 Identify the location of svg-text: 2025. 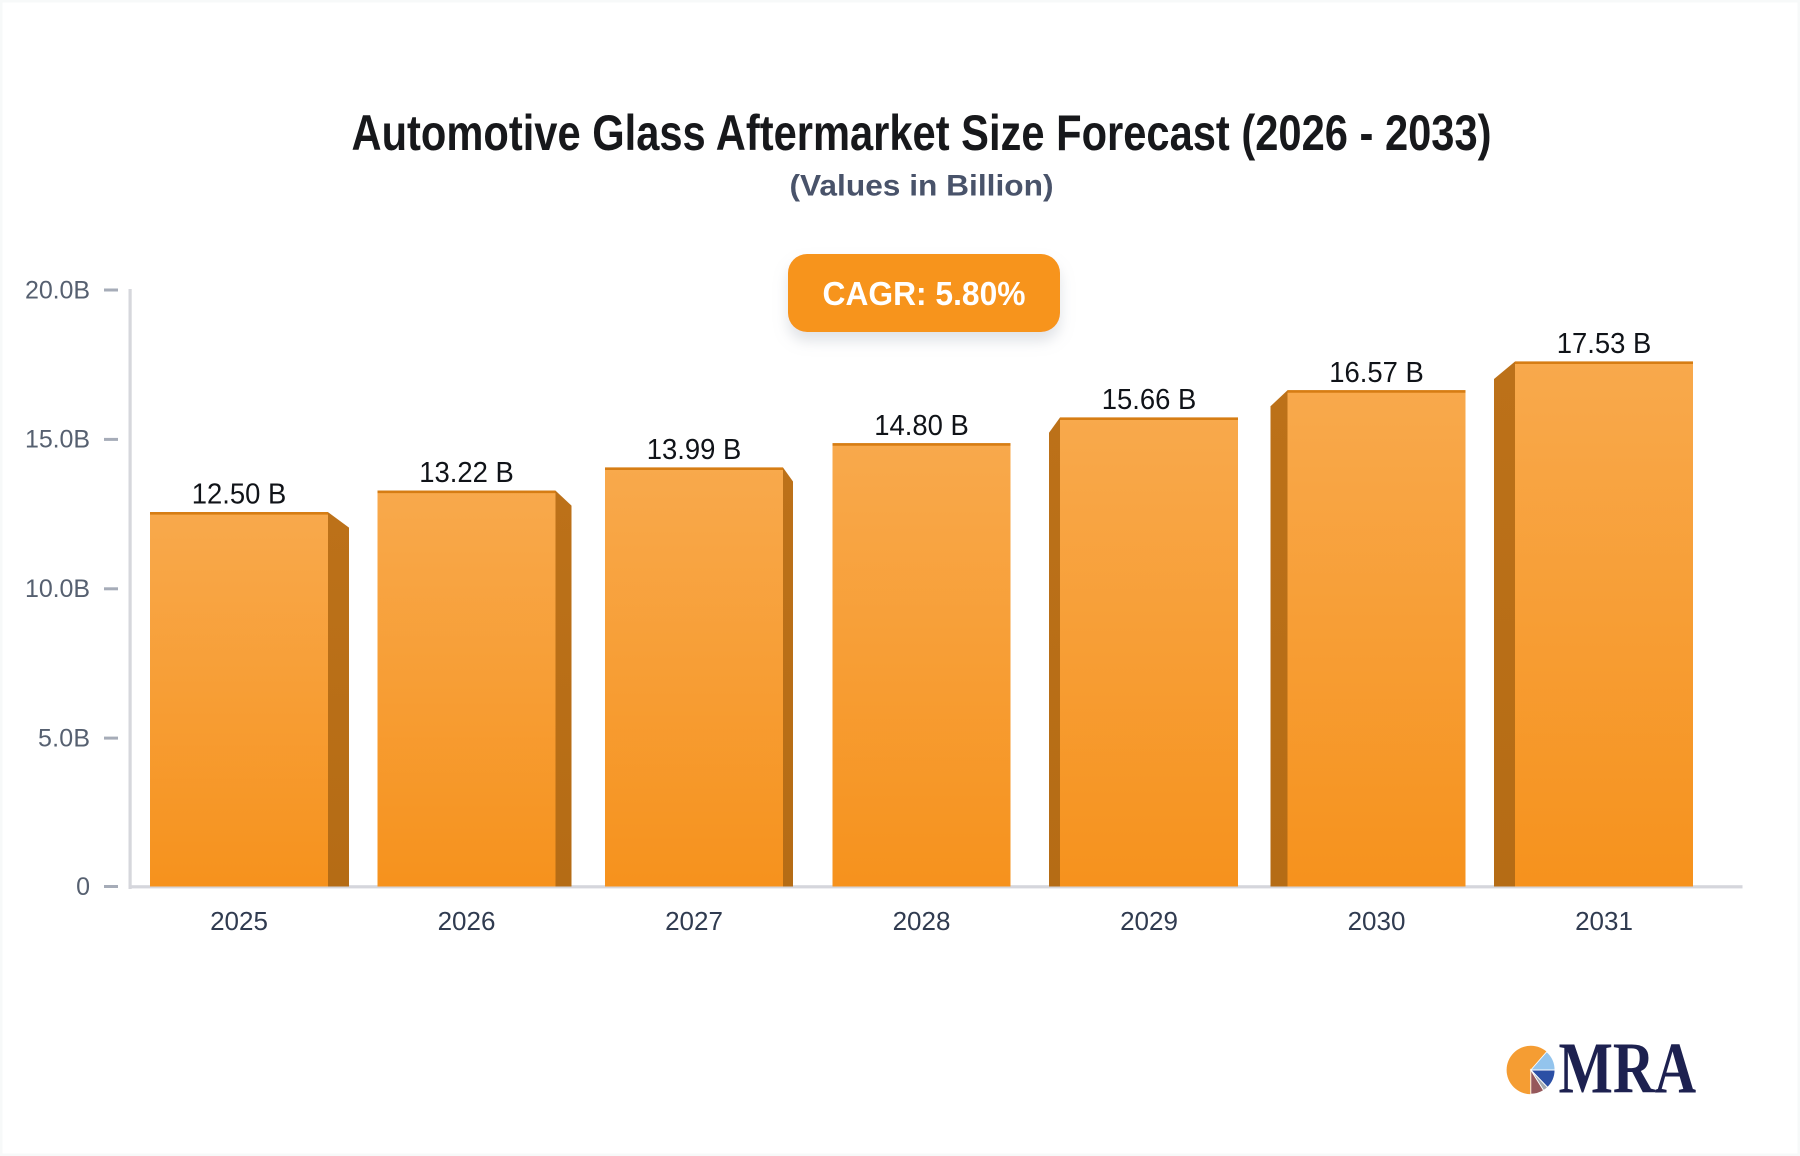
(239, 921).